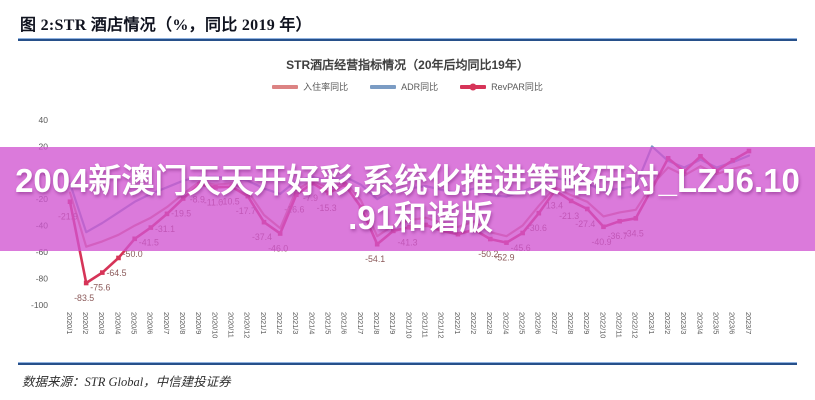 The image size is (815, 400). I want to click on revpar-line-swatch-icon, so click(473, 86).